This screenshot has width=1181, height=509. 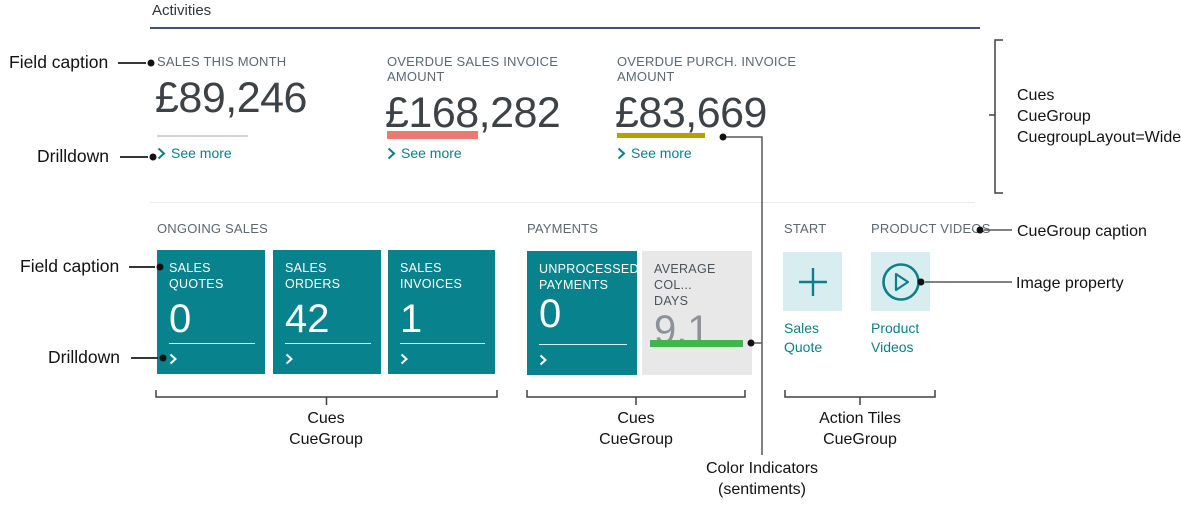 I want to click on cue-tile-value: 42, so click(x=307, y=319).